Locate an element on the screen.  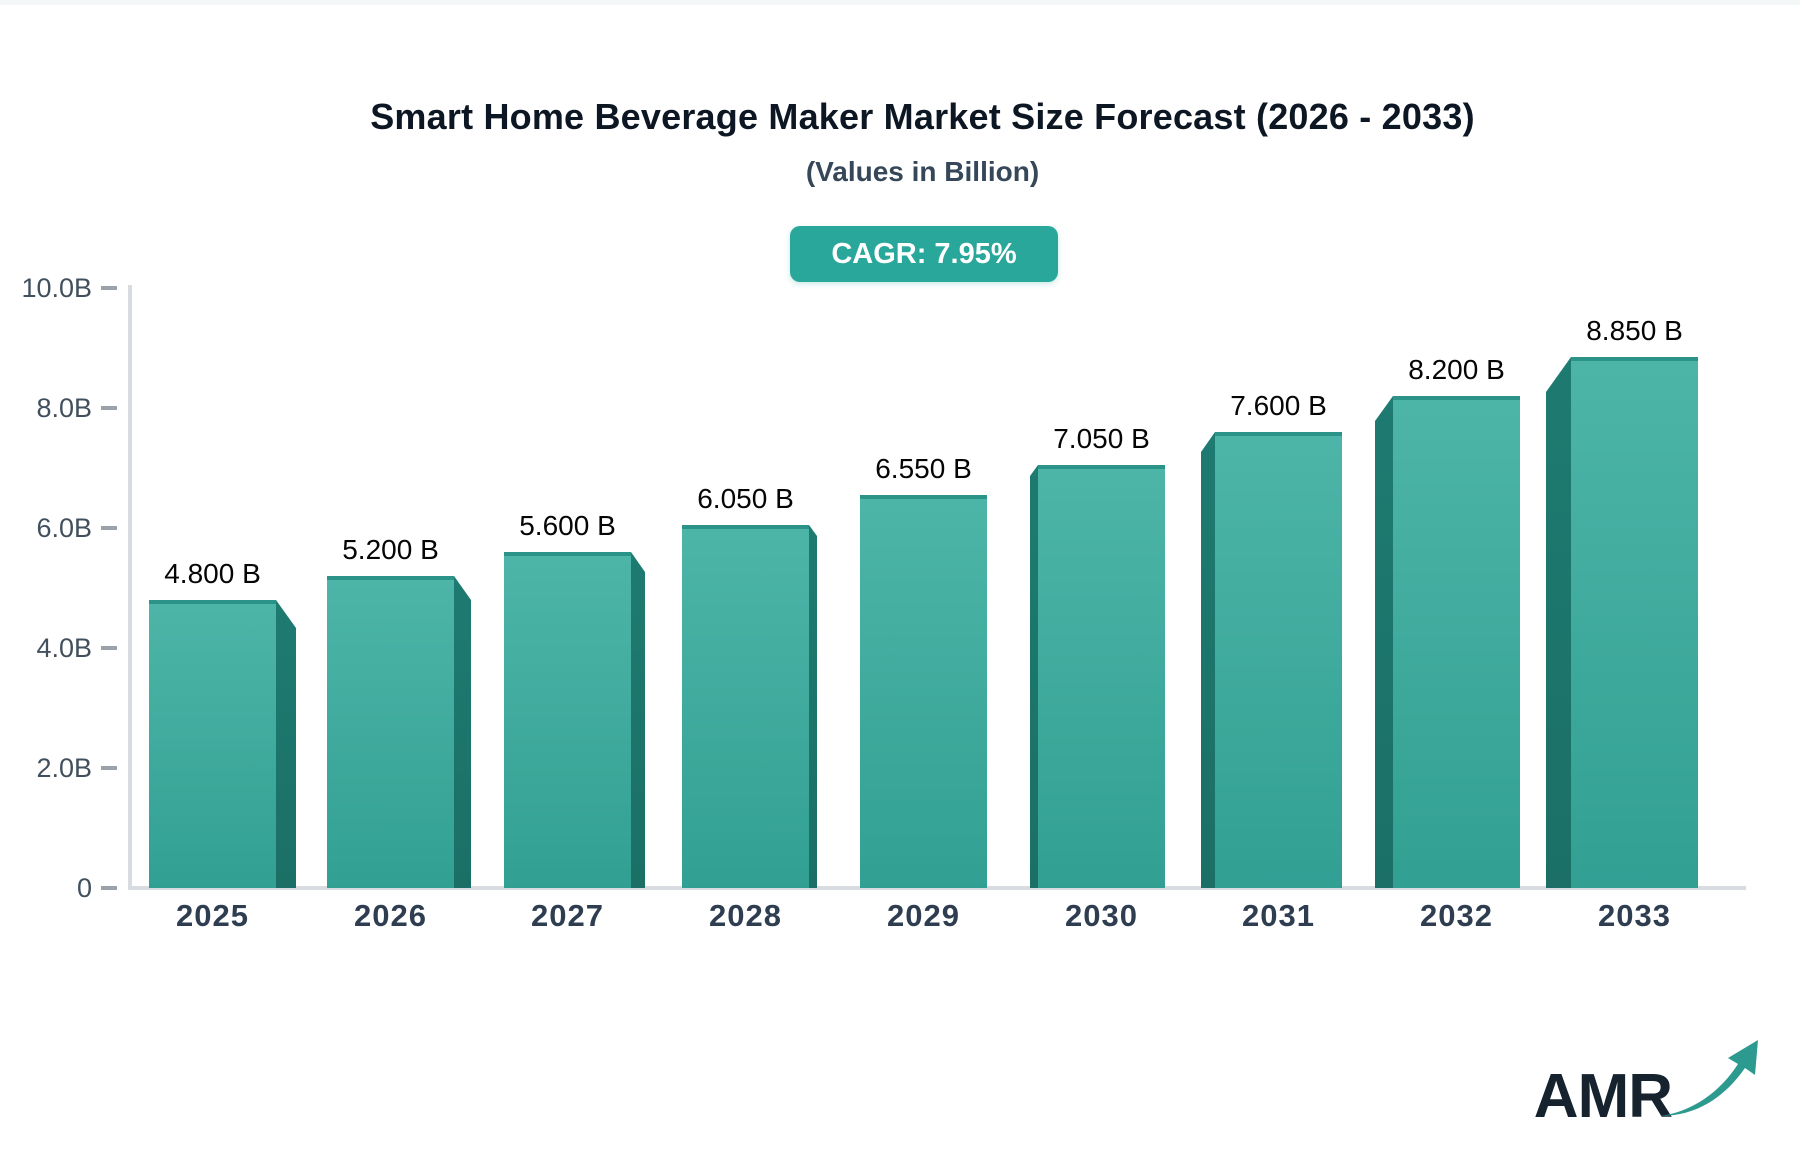
bar-value-label: 8.850 B is located at coordinates (1634, 330).